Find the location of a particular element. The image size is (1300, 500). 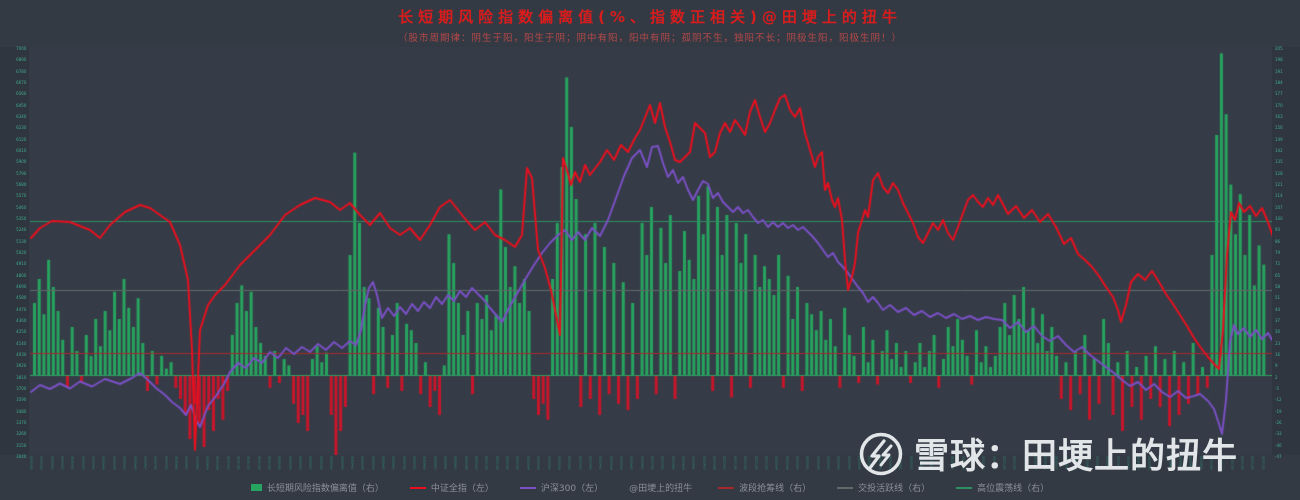

axis-tick-label: 5240 is located at coordinates (20, 230).